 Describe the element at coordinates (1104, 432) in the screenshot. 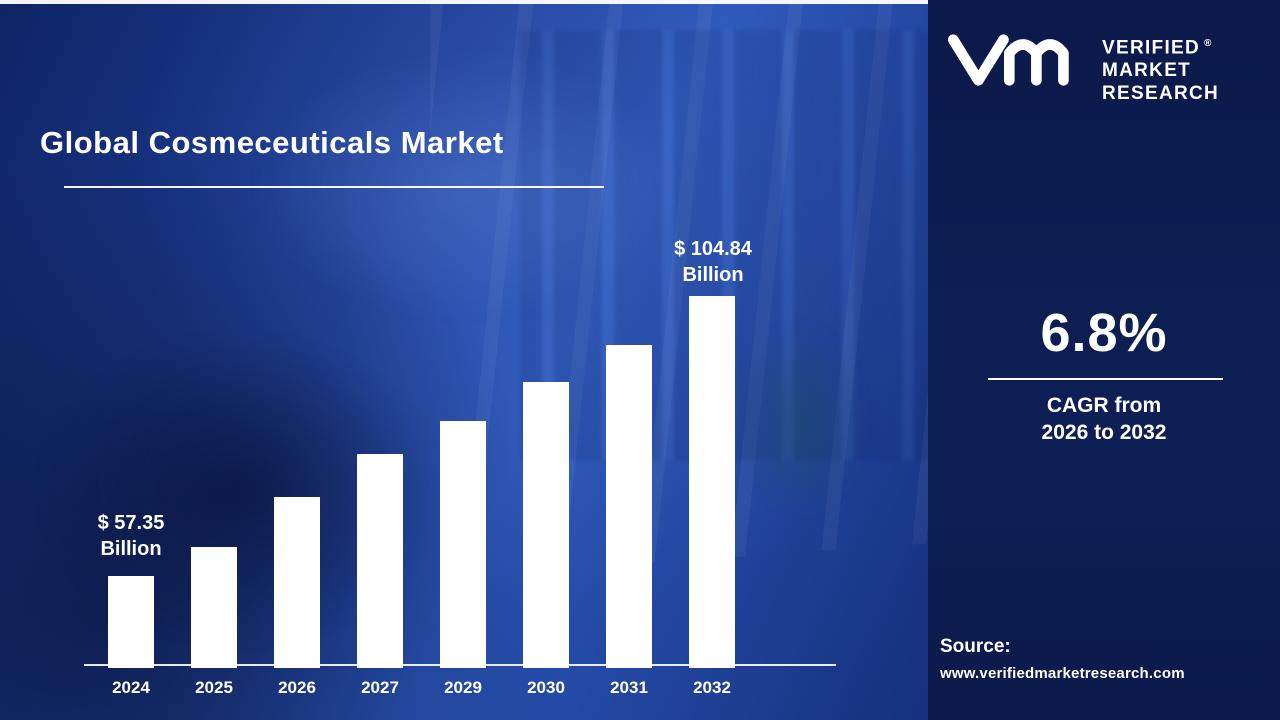

I see `cagr-caption-line-2: 2026 to 2032` at that location.